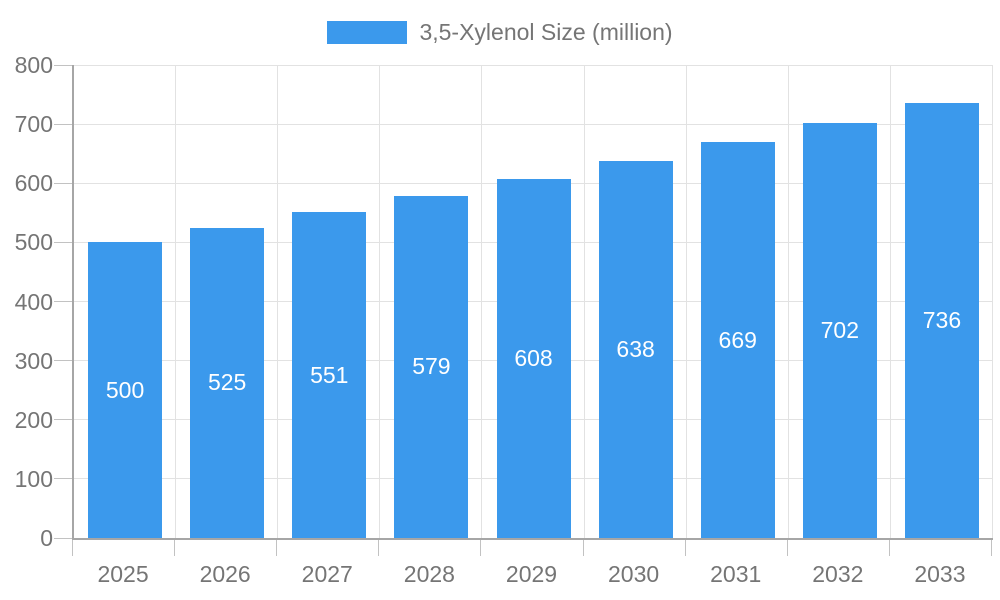 Image resolution: width=1000 pixels, height=600 pixels. I want to click on bar-2029: 608, so click(533, 358).